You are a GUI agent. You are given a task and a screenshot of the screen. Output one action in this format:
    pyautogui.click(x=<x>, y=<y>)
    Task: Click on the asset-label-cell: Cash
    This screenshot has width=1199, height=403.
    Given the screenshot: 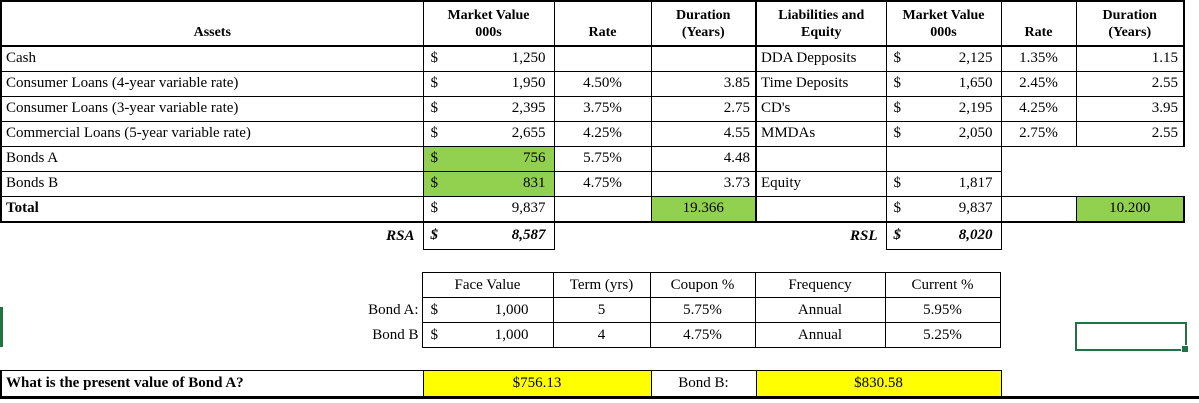 What is the action you would take?
    pyautogui.click(x=212, y=58)
    